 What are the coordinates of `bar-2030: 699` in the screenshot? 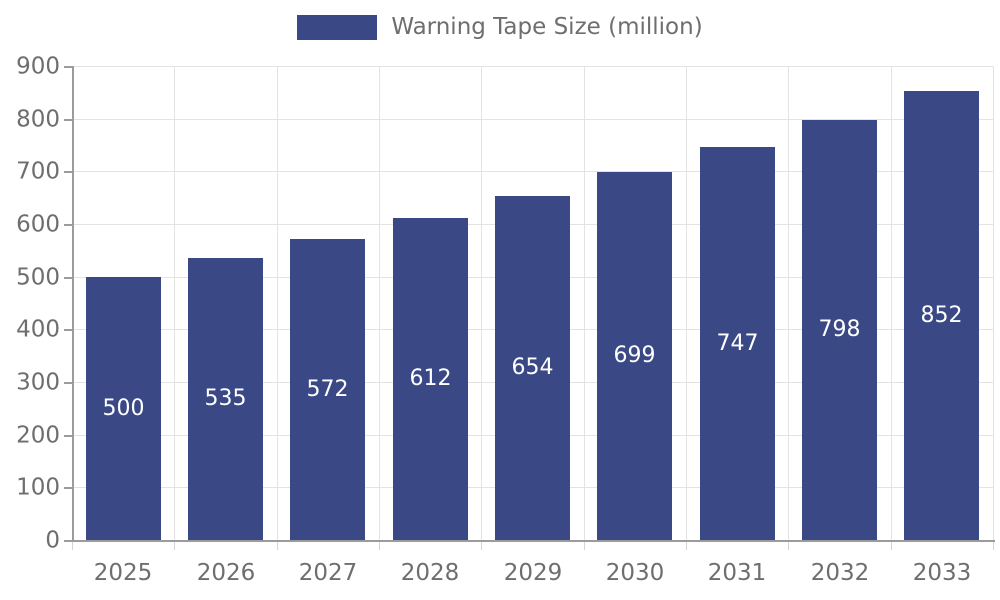 It's located at (634, 356).